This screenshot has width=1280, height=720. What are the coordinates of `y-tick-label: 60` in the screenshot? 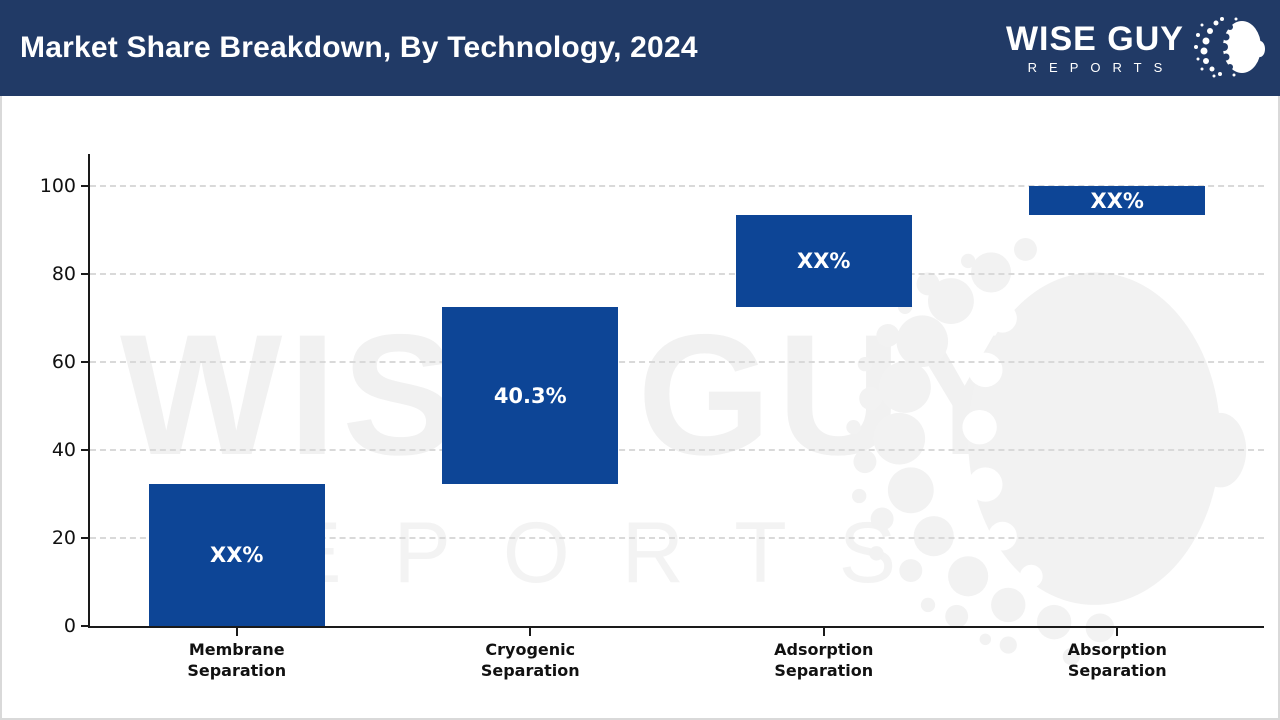 It's located at (63, 362).